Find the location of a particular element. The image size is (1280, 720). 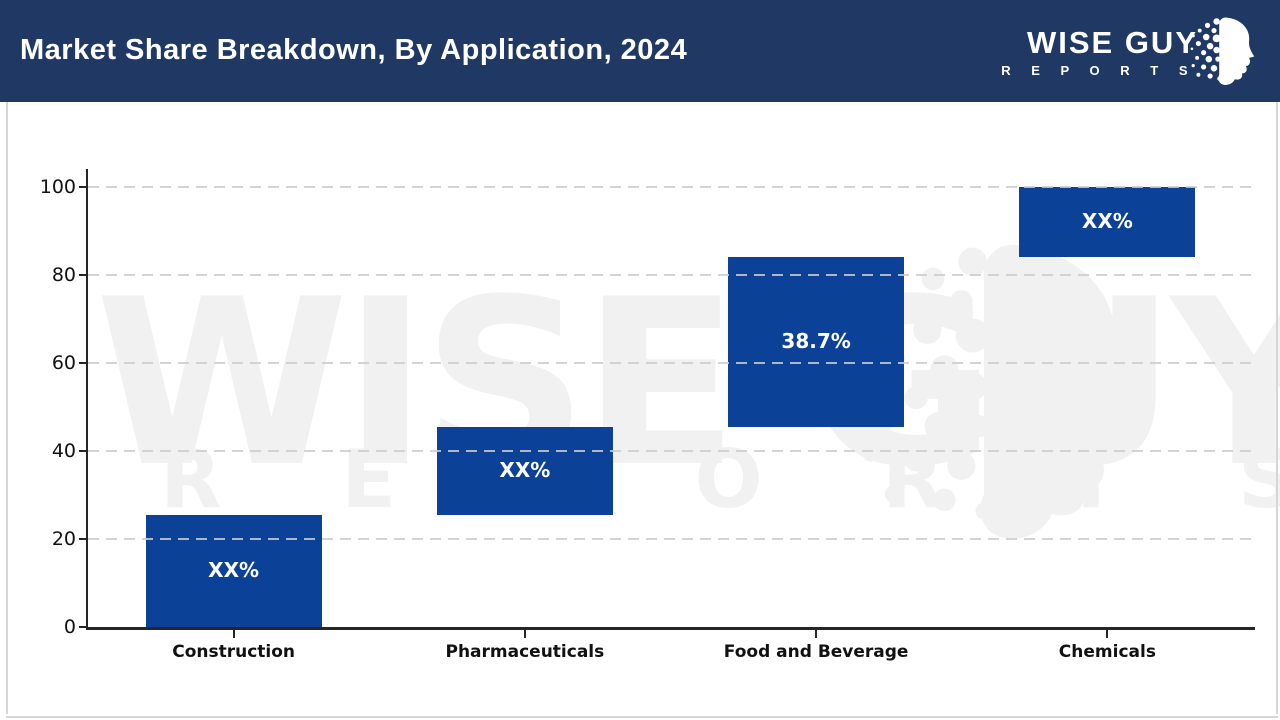

logo-text: WISE GUY R E P O R T S is located at coordinates (1099, 52).